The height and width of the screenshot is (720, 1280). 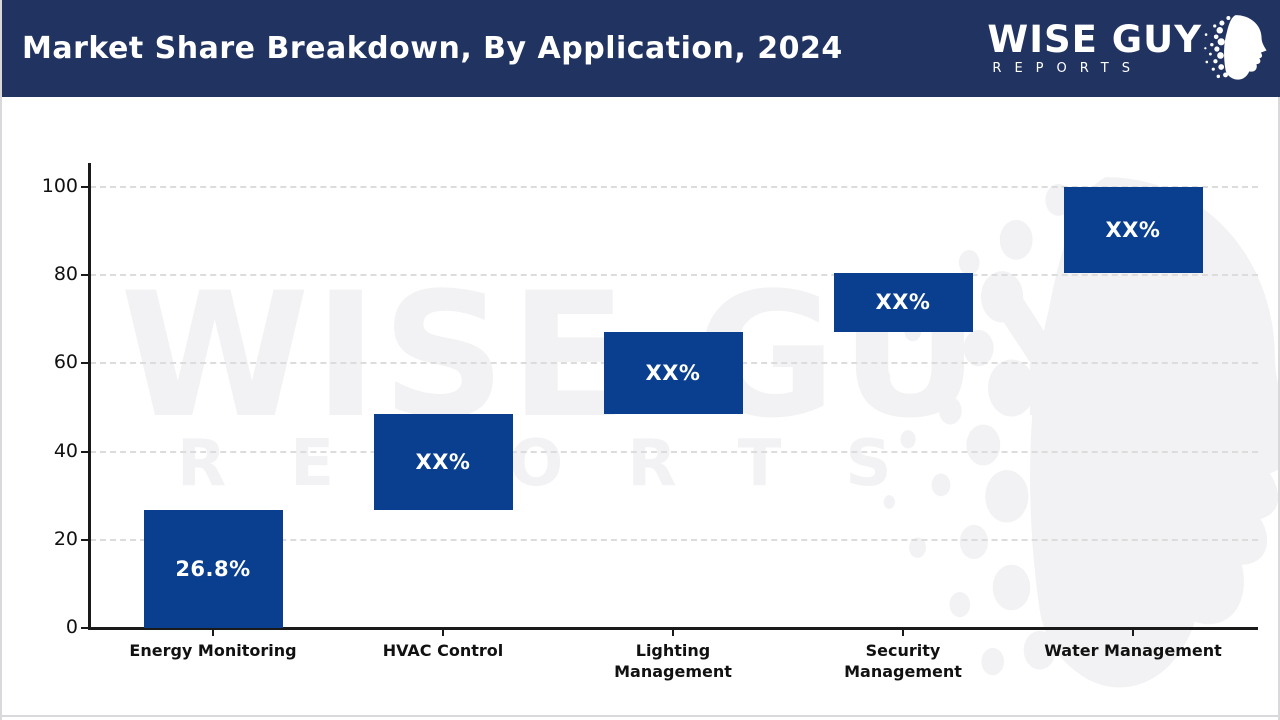 I want to click on logo: WISE GUY REPORTS, so click(x=1133, y=49).